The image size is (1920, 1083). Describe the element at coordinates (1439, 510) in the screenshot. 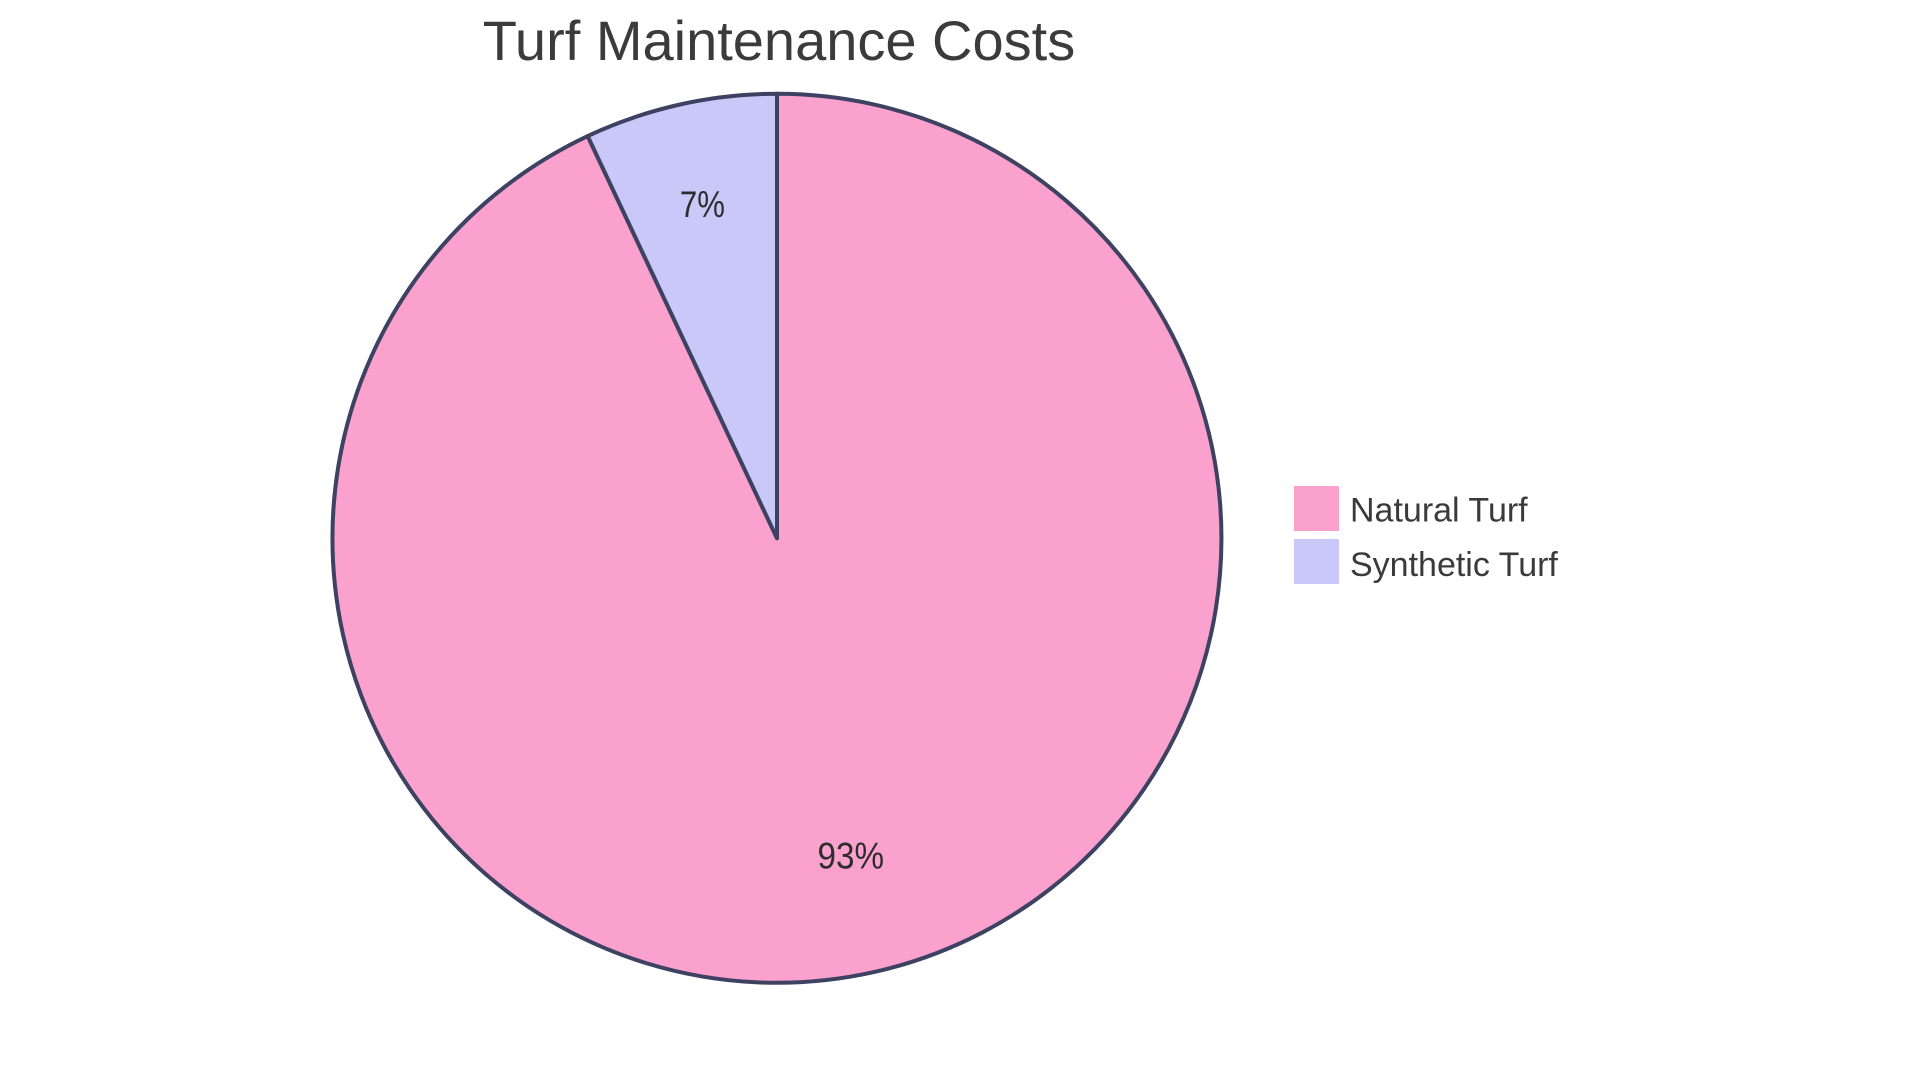

I see `svg-text: Natural Turf` at that location.